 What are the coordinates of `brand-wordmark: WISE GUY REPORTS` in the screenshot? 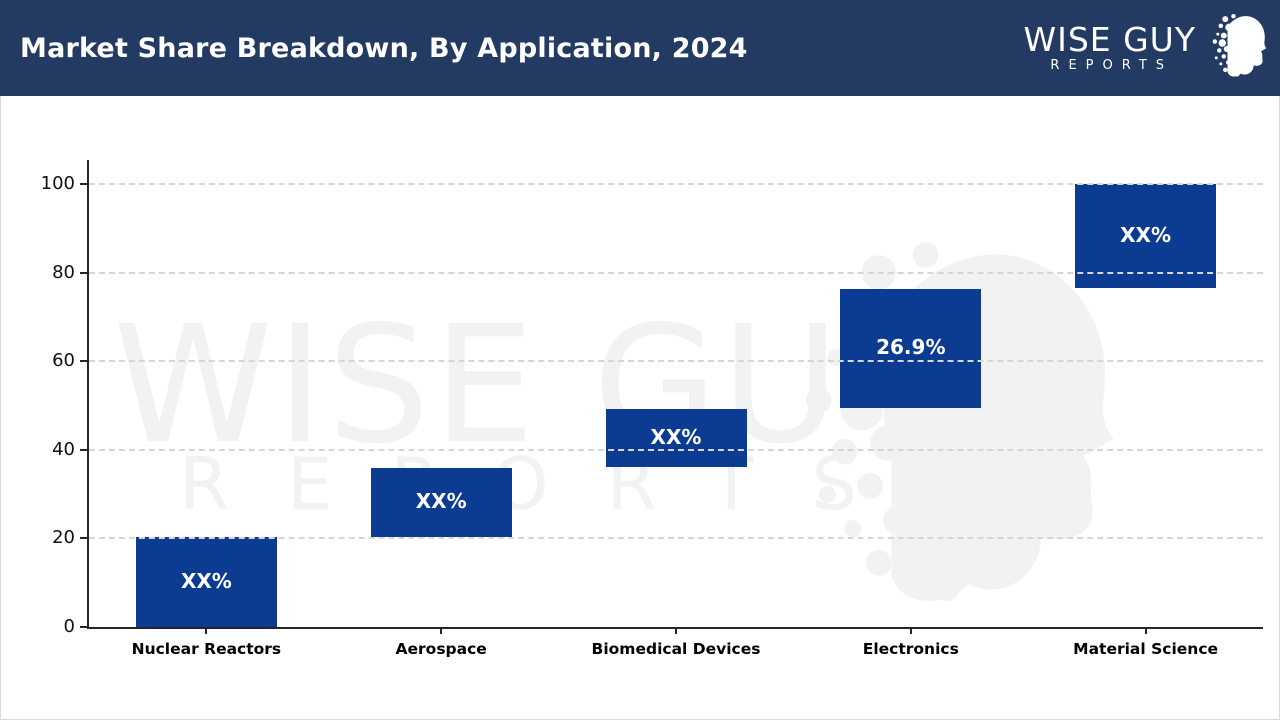 It's located at (1109, 46).